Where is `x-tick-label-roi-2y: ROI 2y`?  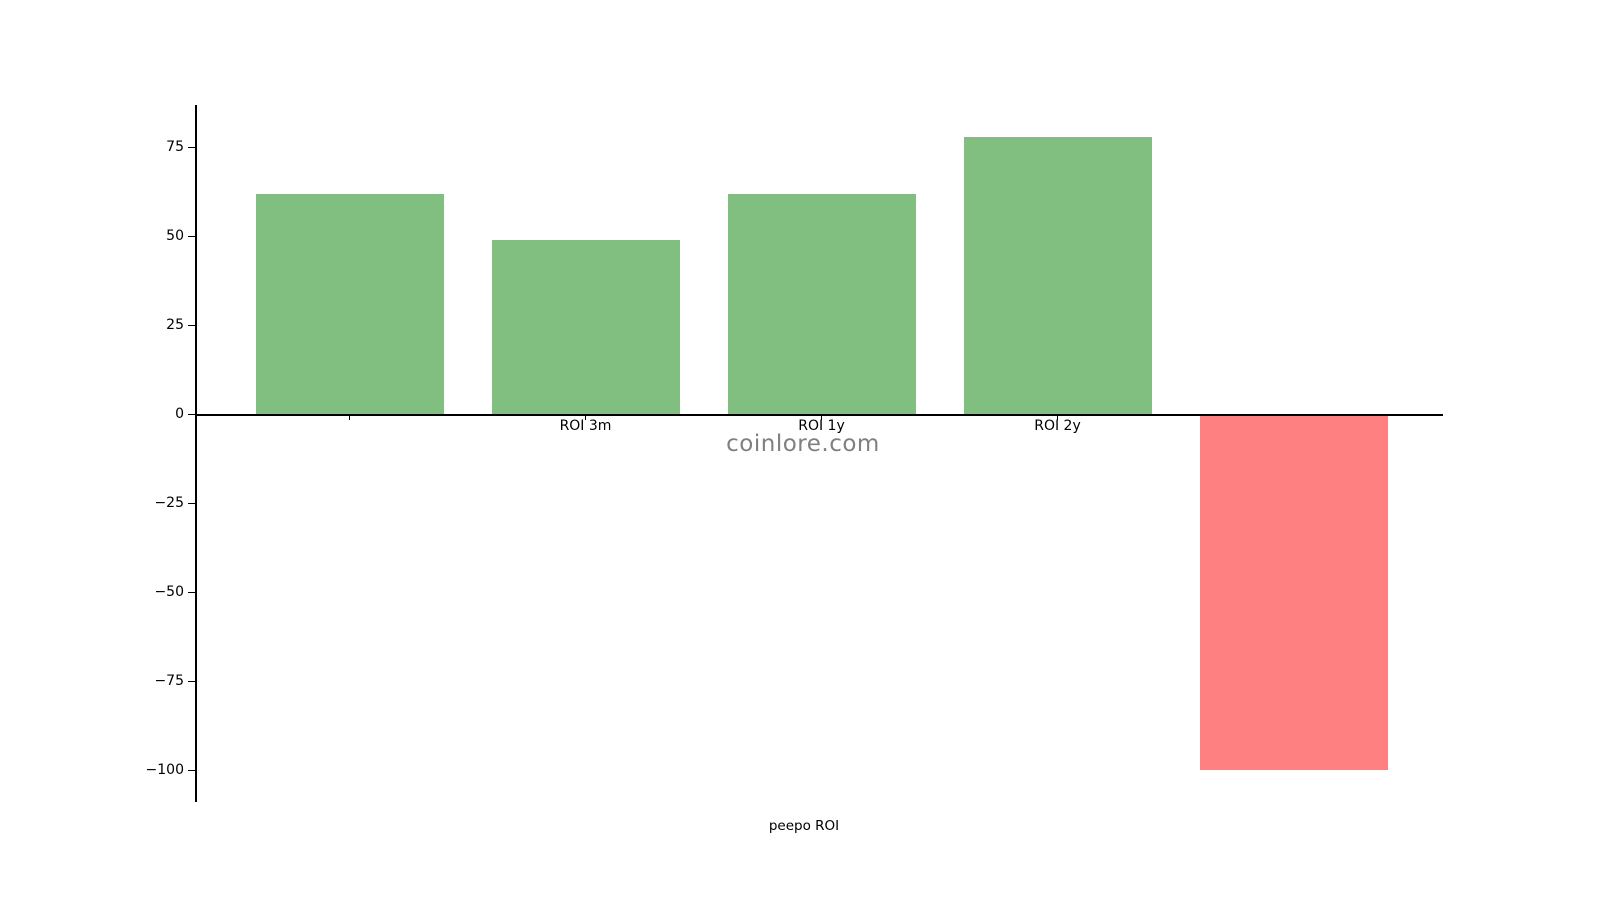
x-tick-label-roi-2y: ROI 2y is located at coordinates (1057, 425).